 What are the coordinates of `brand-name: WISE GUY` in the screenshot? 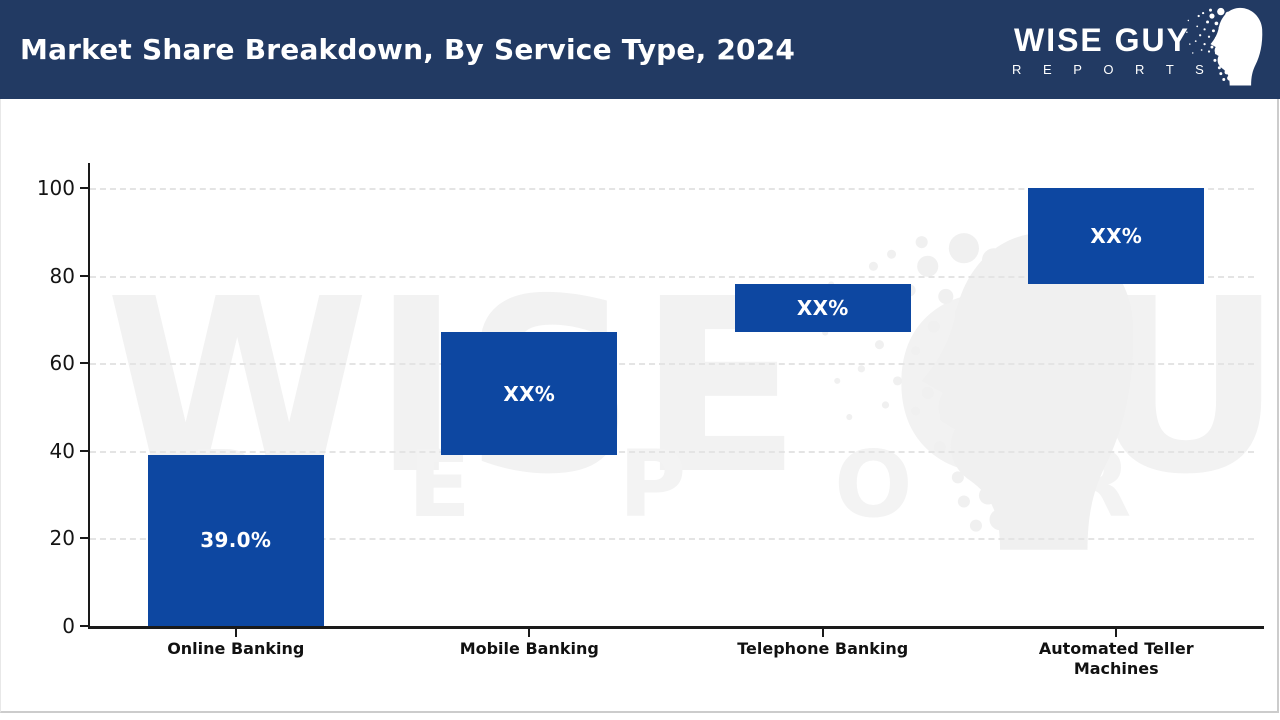 It's located at (1101, 40).